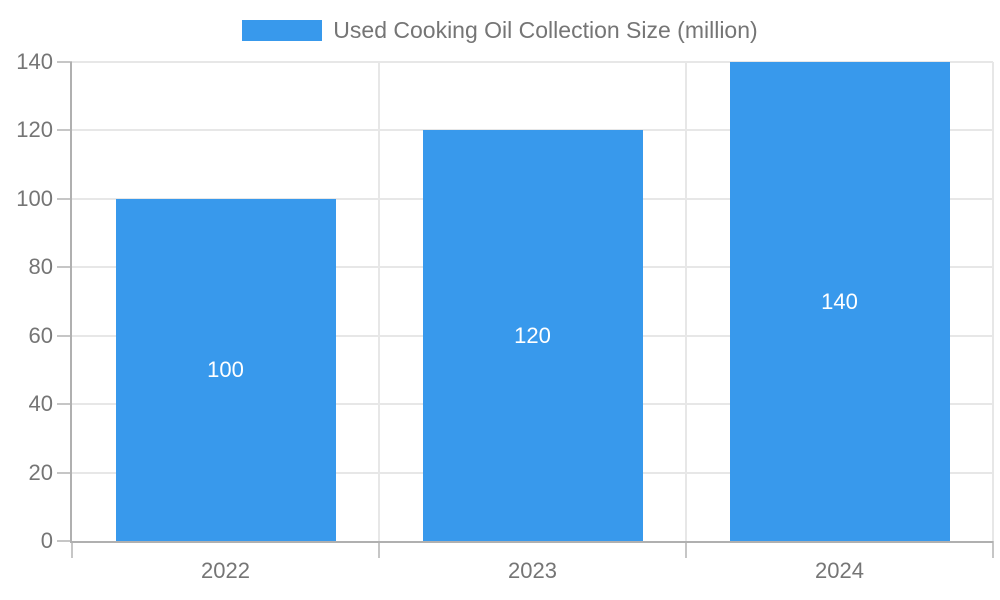 This screenshot has height=600, width=1000. I want to click on y-axis-label: 40, so click(40, 404).